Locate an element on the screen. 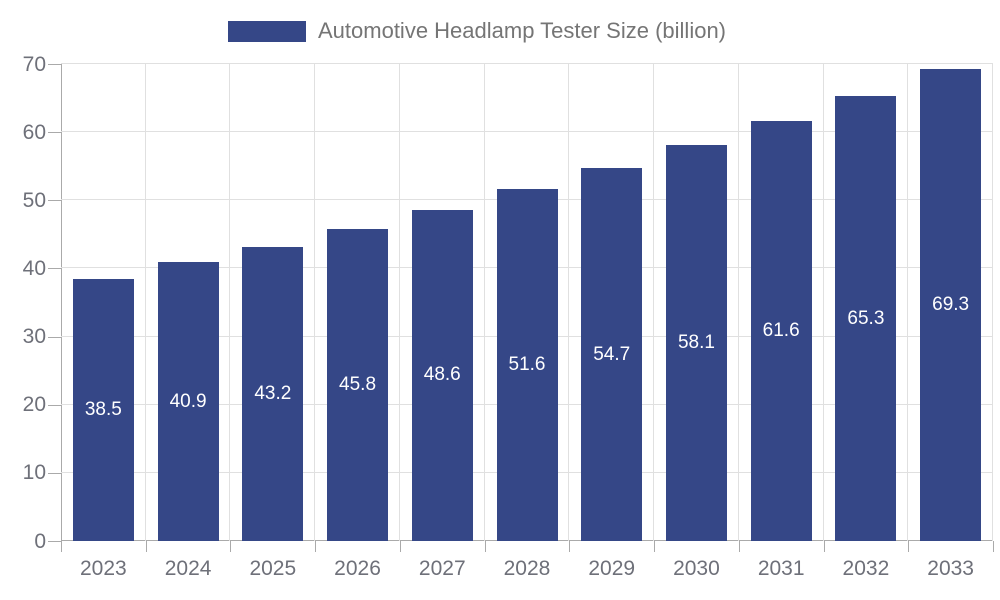 This screenshot has height=600, width=1000. legend-swatch is located at coordinates (267, 31).